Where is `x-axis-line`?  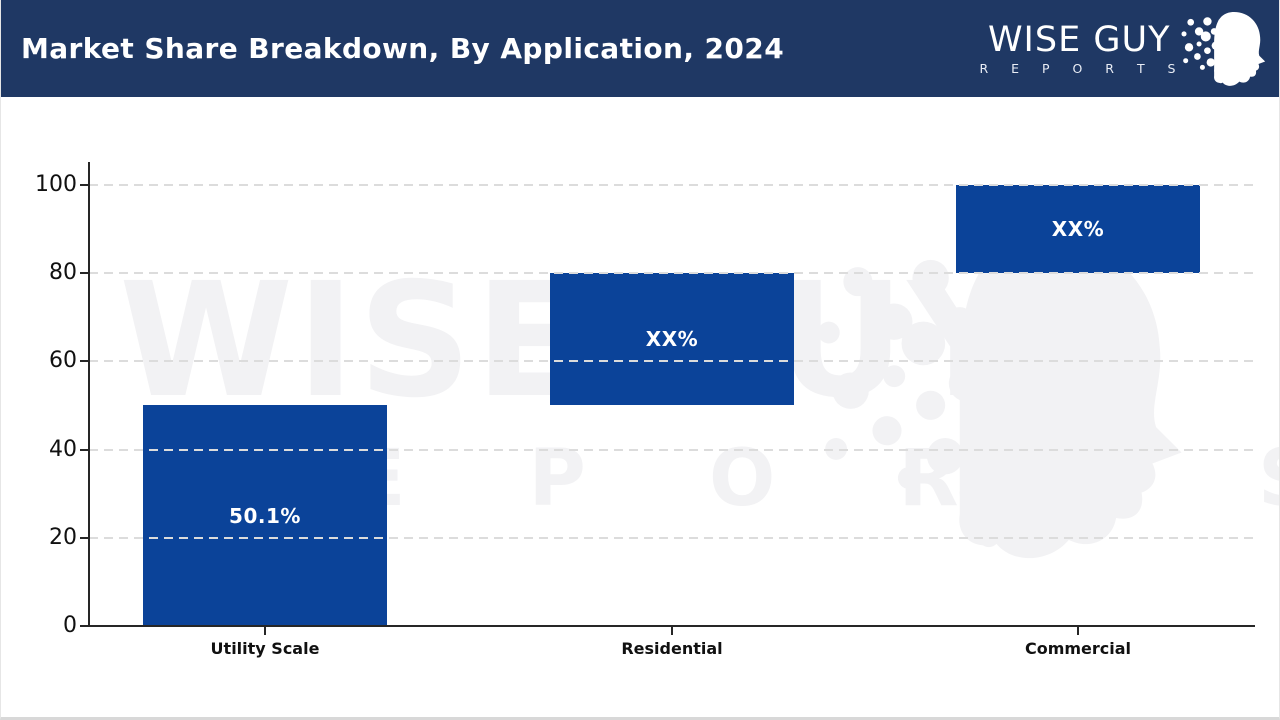
x-axis-line is located at coordinates (671, 626).